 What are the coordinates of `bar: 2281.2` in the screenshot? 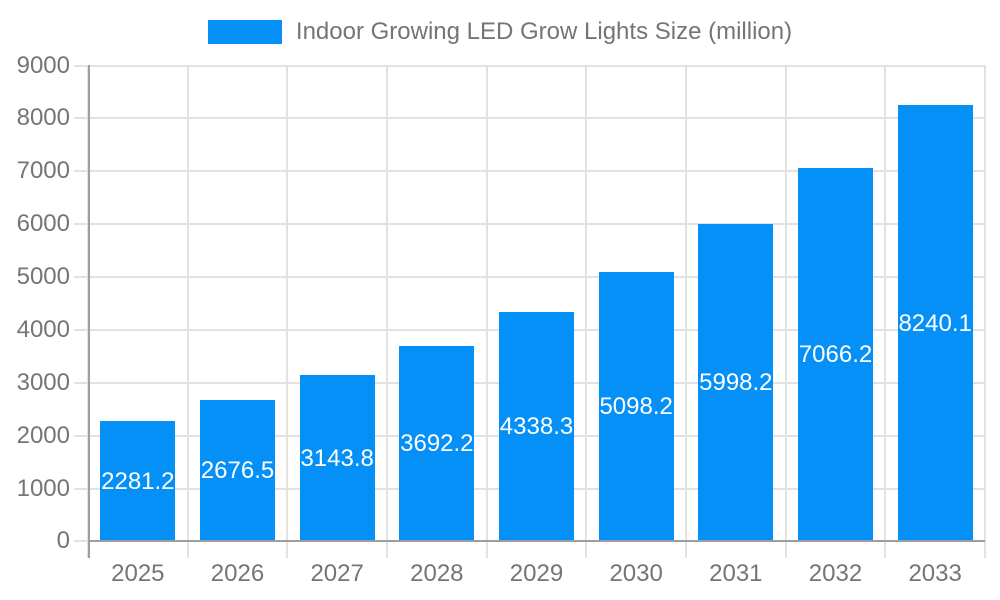 It's located at (138, 481).